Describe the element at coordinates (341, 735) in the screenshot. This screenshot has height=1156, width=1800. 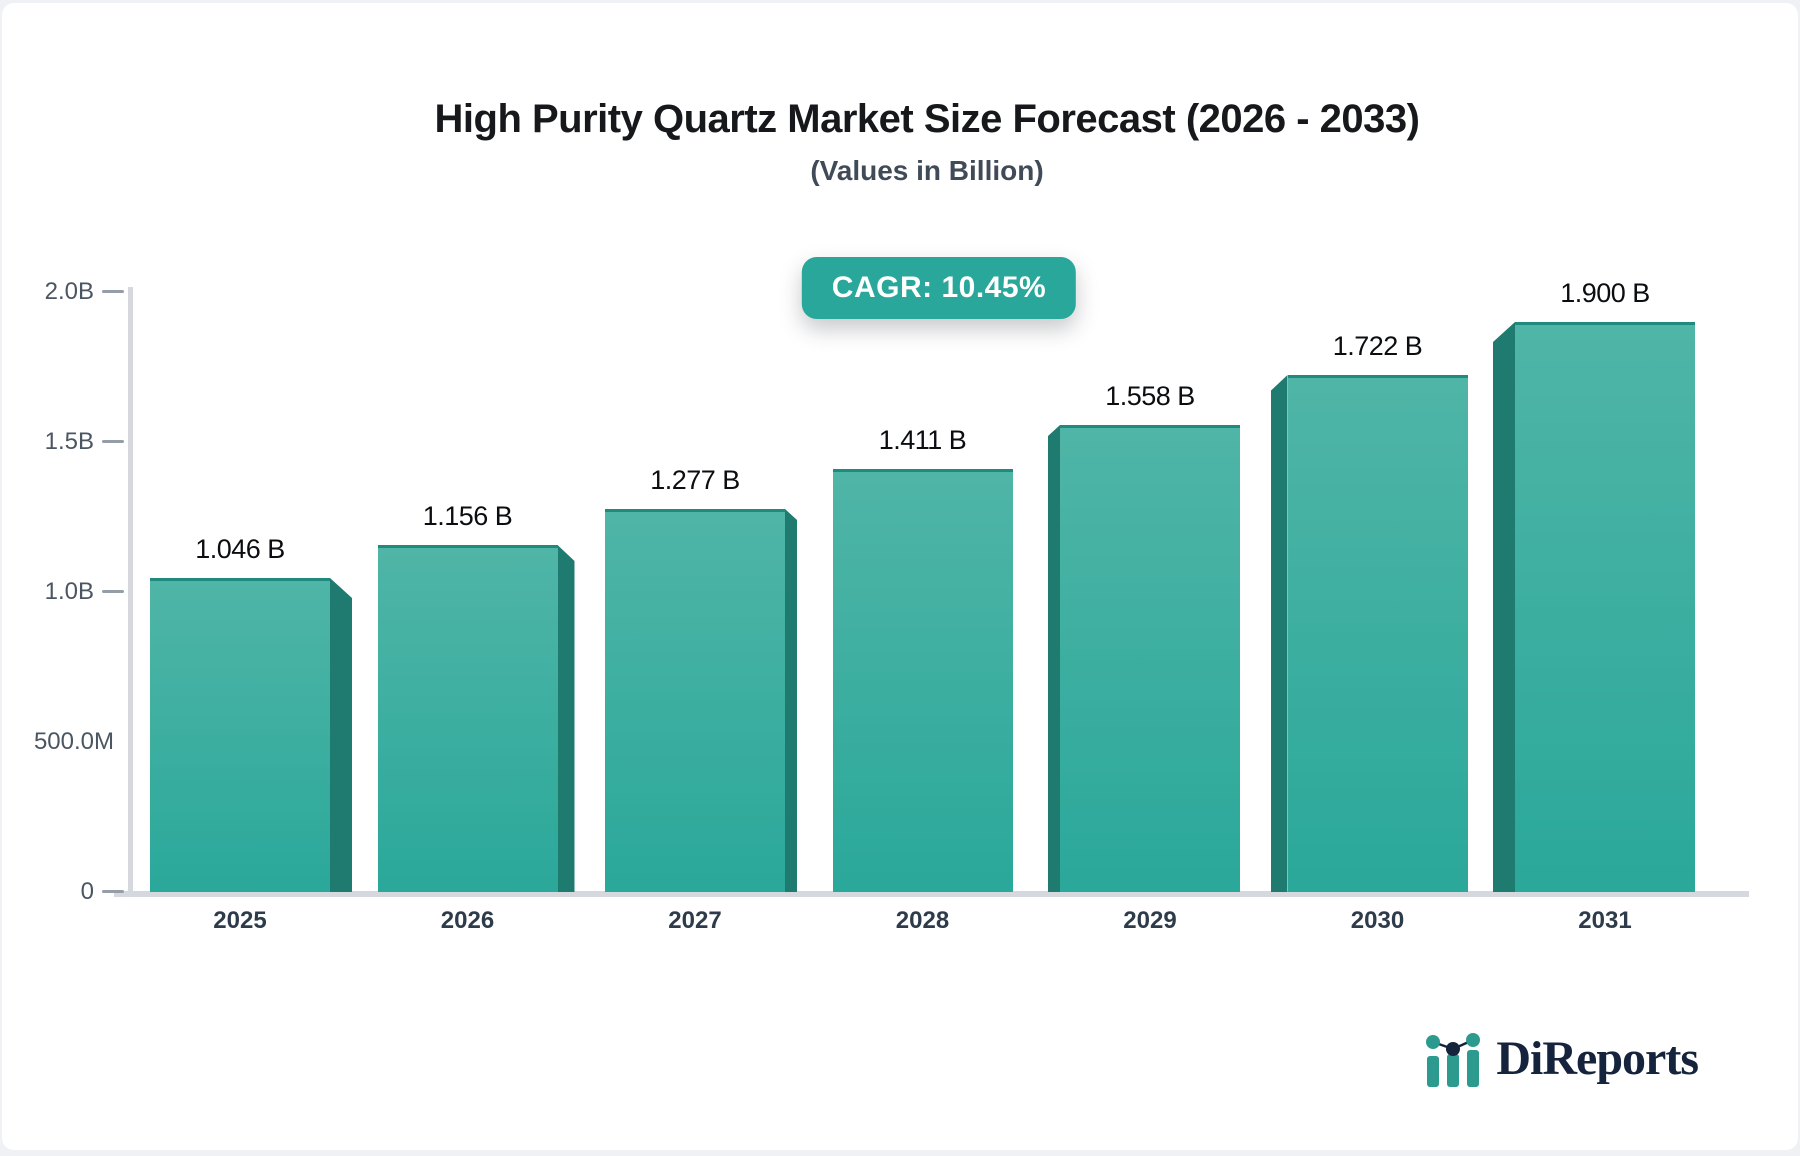
I see `bar-side-2025` at that location.